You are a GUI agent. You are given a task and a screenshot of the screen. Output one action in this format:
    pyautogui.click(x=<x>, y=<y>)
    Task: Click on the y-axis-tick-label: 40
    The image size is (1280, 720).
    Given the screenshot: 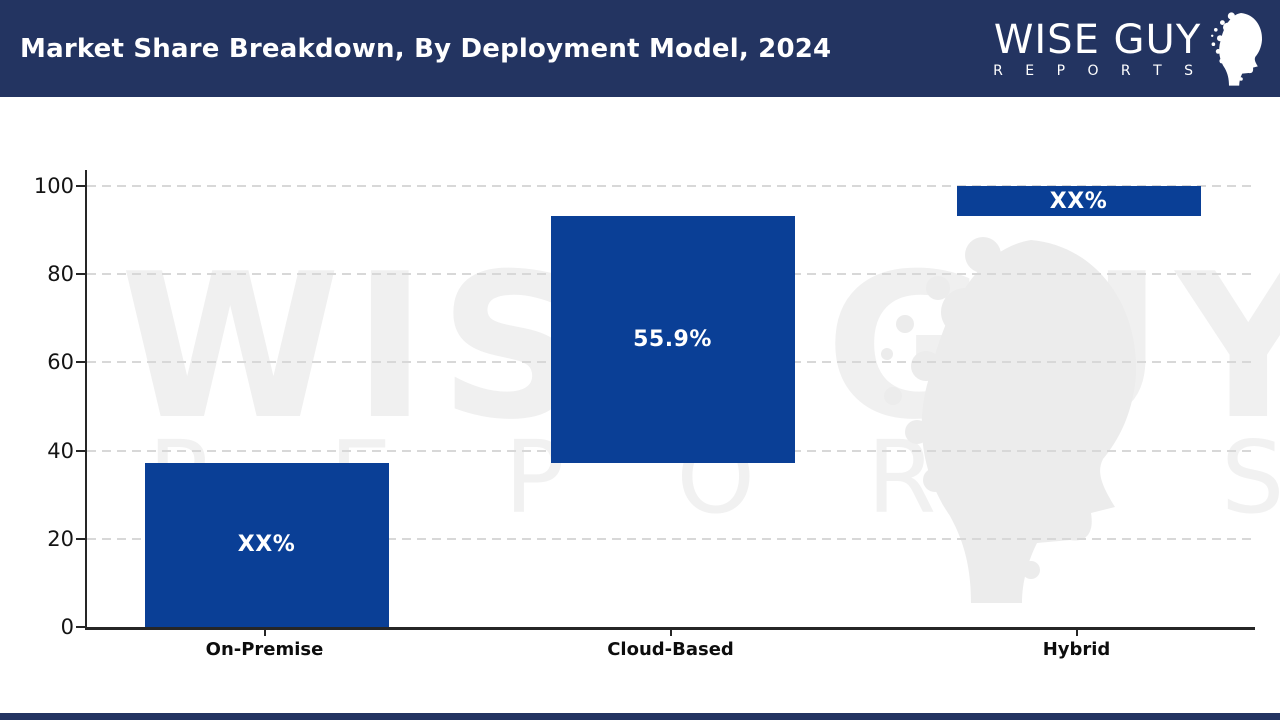 What is the action you would take?
    pyautogui.click(x=60, y=450)
    